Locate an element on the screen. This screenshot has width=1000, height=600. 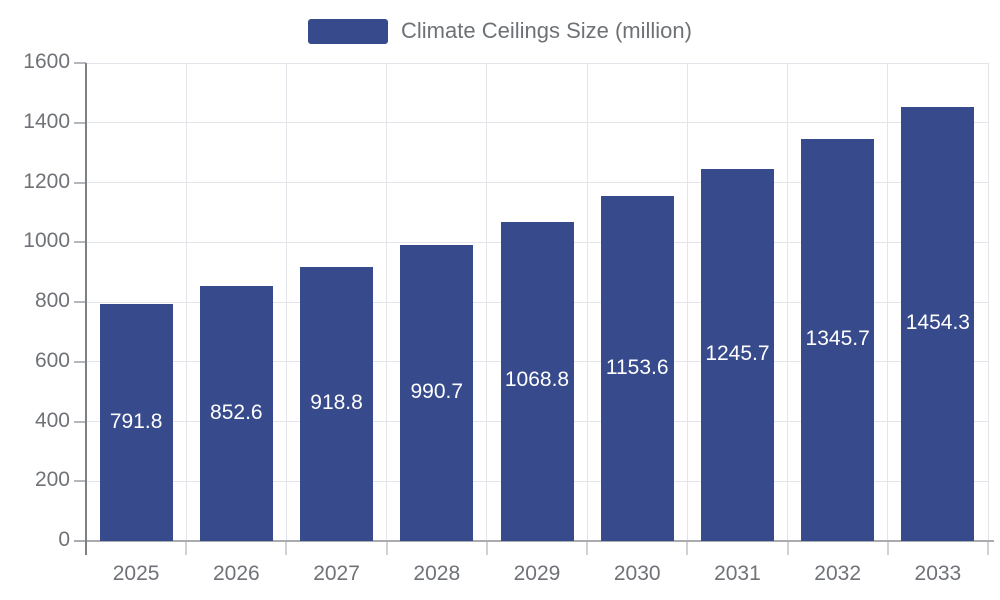
x-axis-tick-label: 2030 is located at coordinates (637, 573).